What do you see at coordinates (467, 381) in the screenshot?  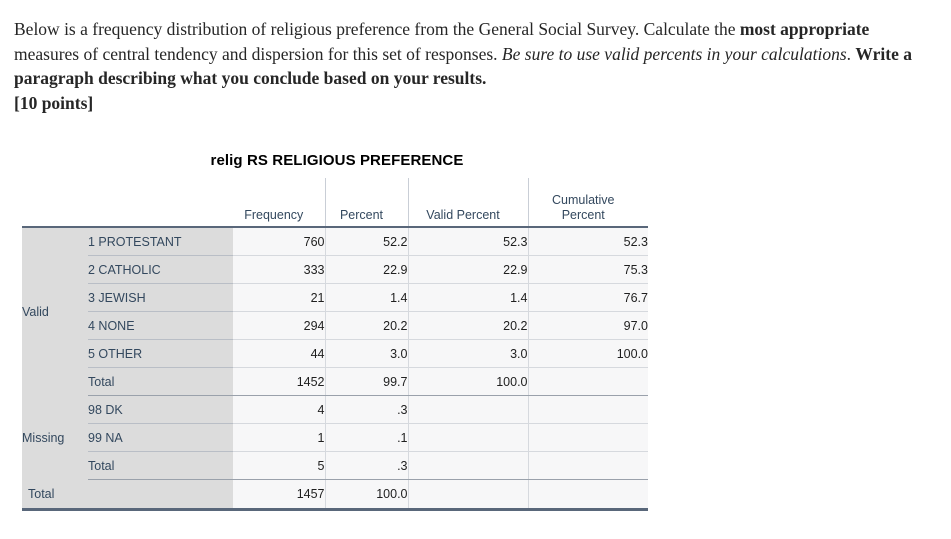 I see `cell-valid-percent: 100.0` at bounding box center [467, 381].